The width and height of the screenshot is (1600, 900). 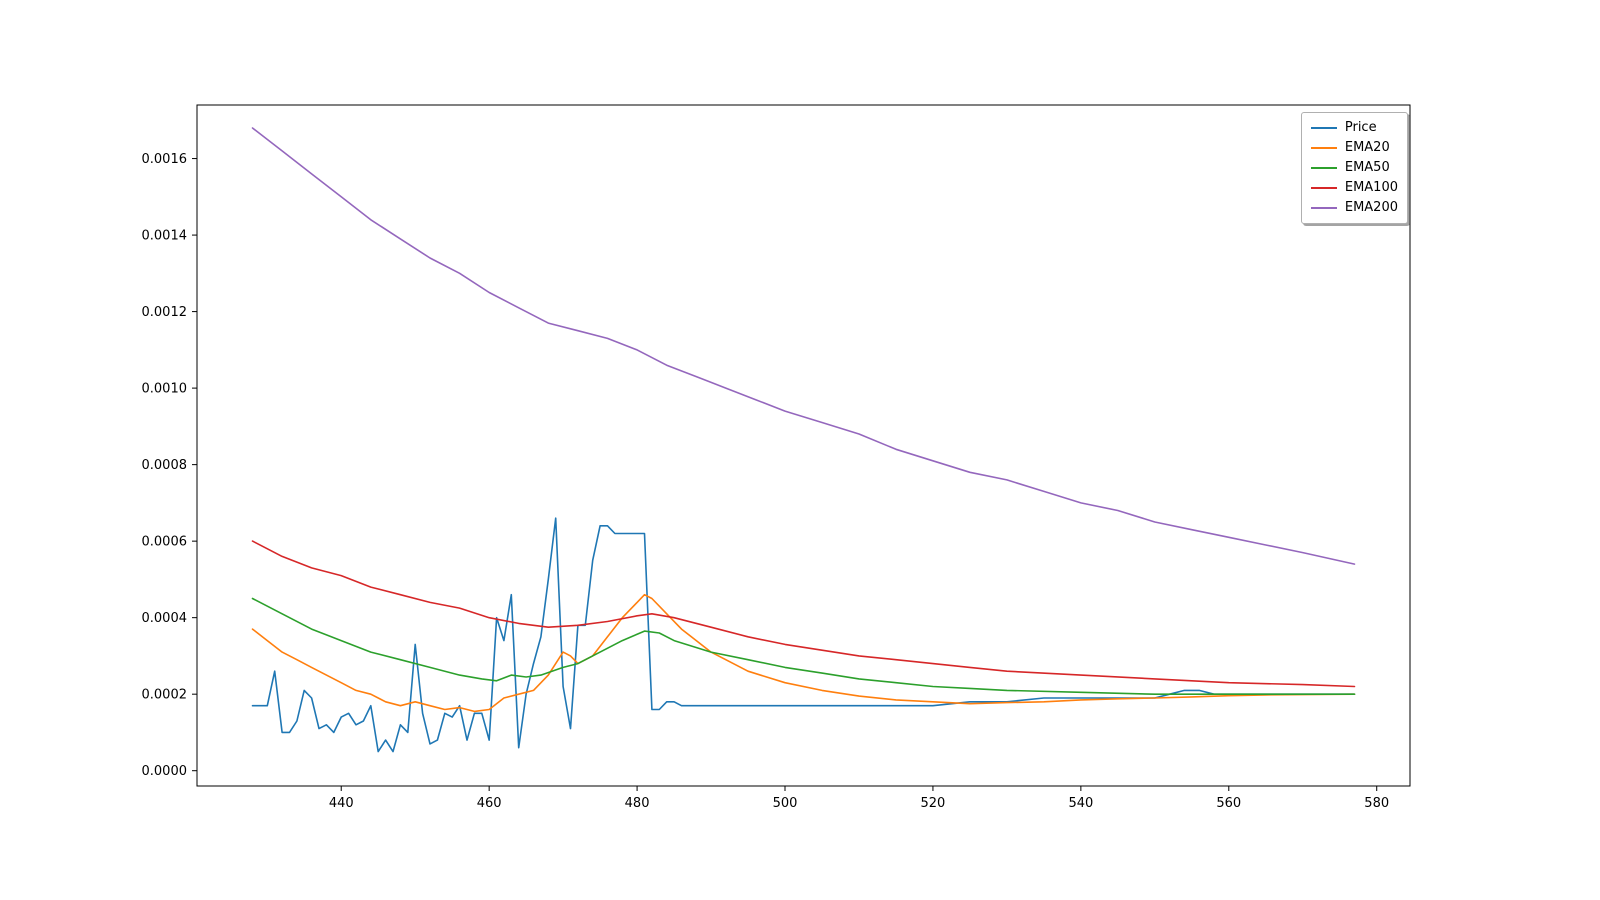 What do you see at coordinates (341, 803) in the screenshot?
I see `x-tick-label: 440` at bounding box center [341, 803].